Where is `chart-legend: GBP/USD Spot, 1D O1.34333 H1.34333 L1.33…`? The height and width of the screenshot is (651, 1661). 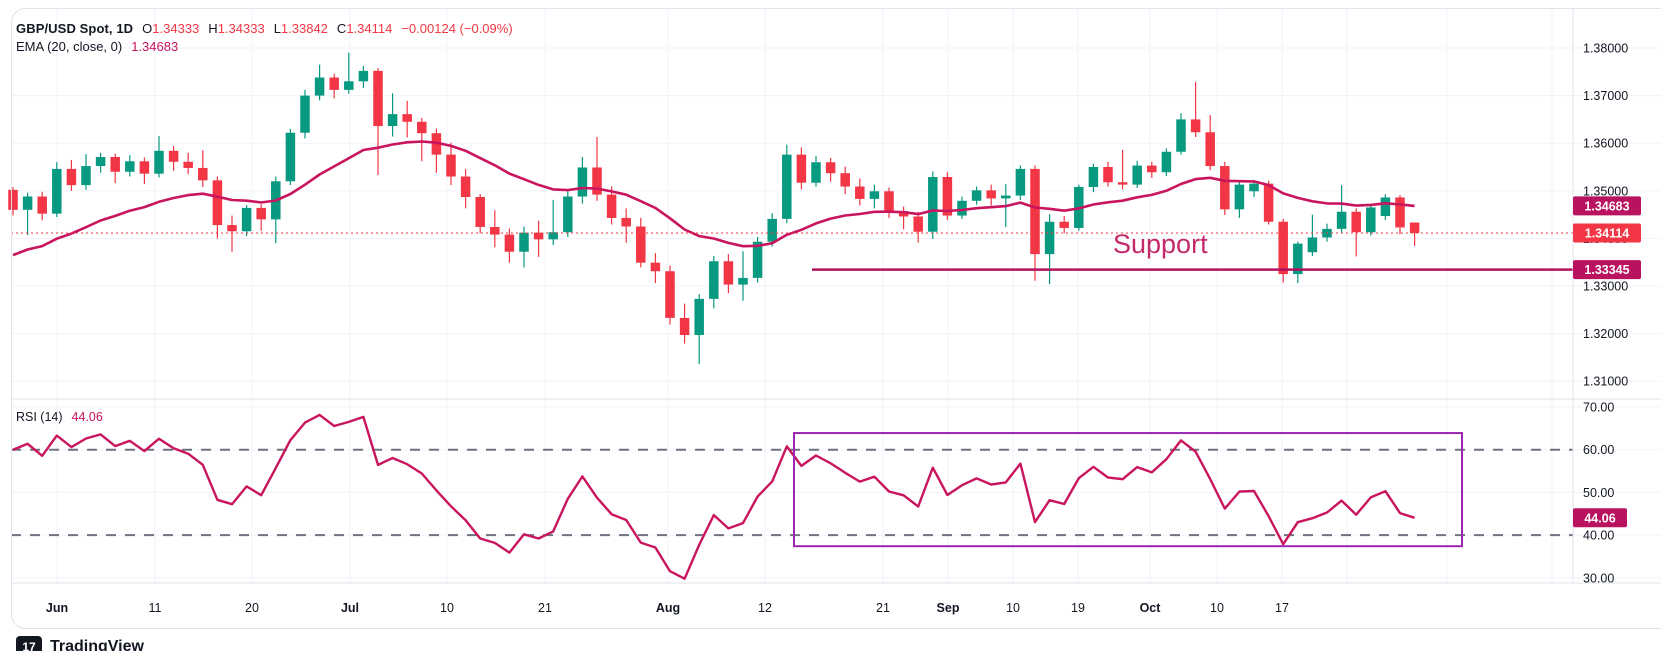 chart-legend: GBP/USD Spot, 1D O1.34333 H1.34333 L1.33… is located at coordinates (264, 38).